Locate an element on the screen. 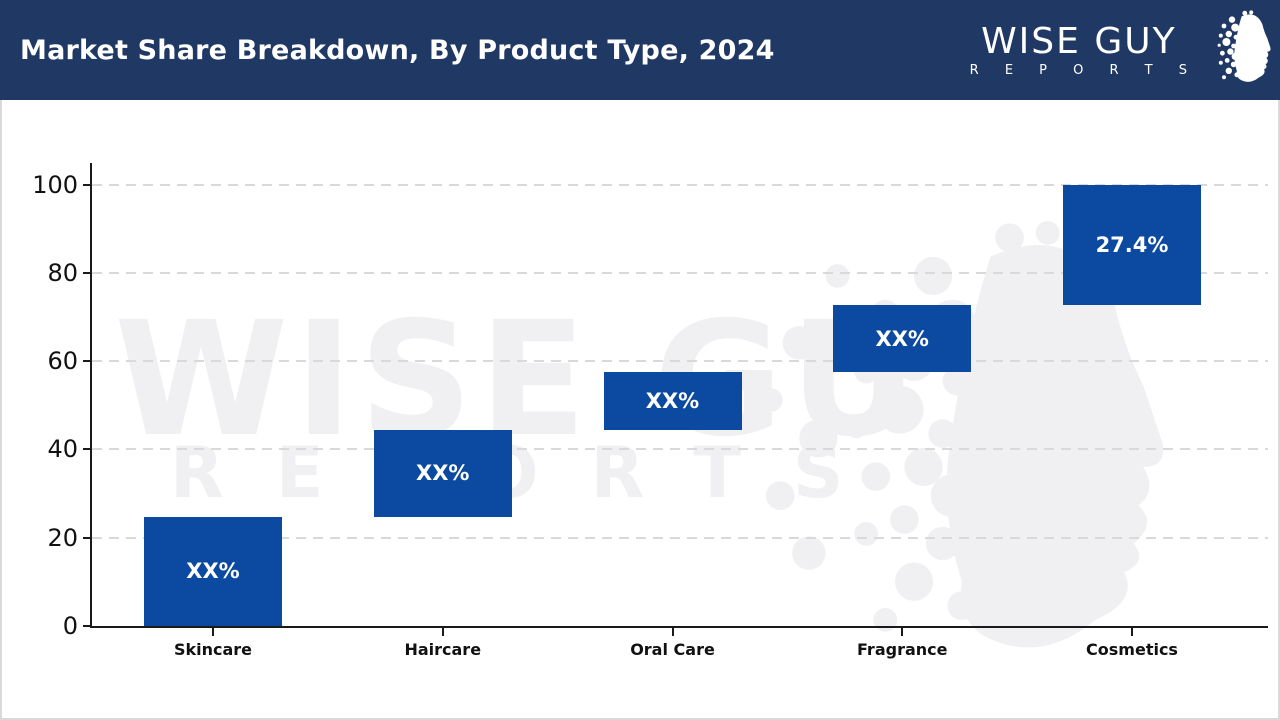 The image size is (1280, 720). y-tick-label-80: 80 is located at coordinates (62, 272).